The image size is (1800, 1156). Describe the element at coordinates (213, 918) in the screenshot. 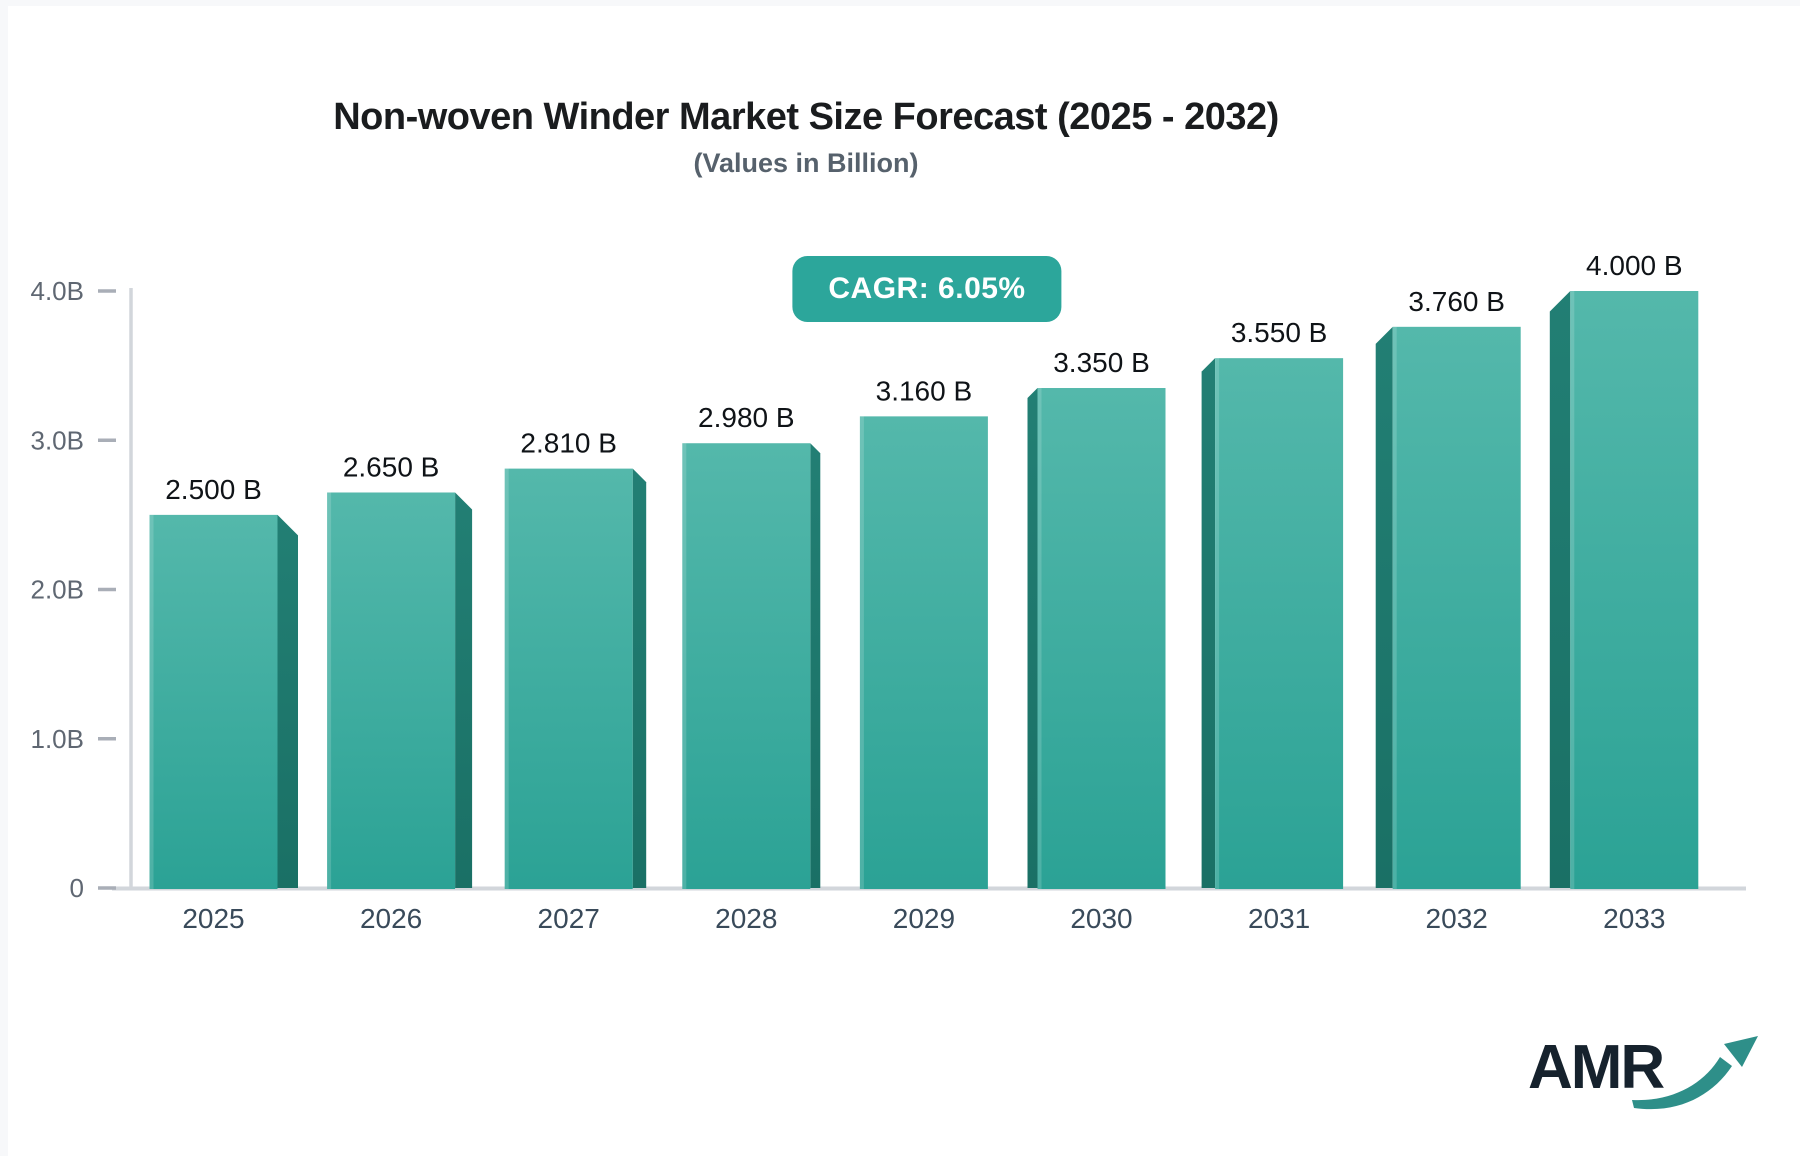

I see `x-axis-label: 2025` at that location.